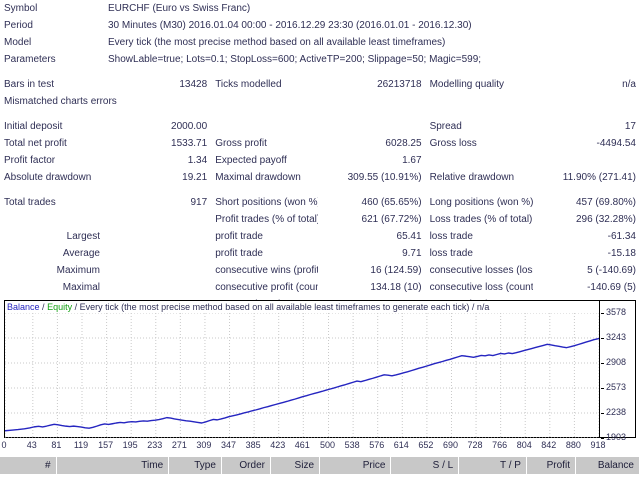  Describe the element at coordinates (113, 465) in the screenshot. I see `deals-column-header: Time` at that location.